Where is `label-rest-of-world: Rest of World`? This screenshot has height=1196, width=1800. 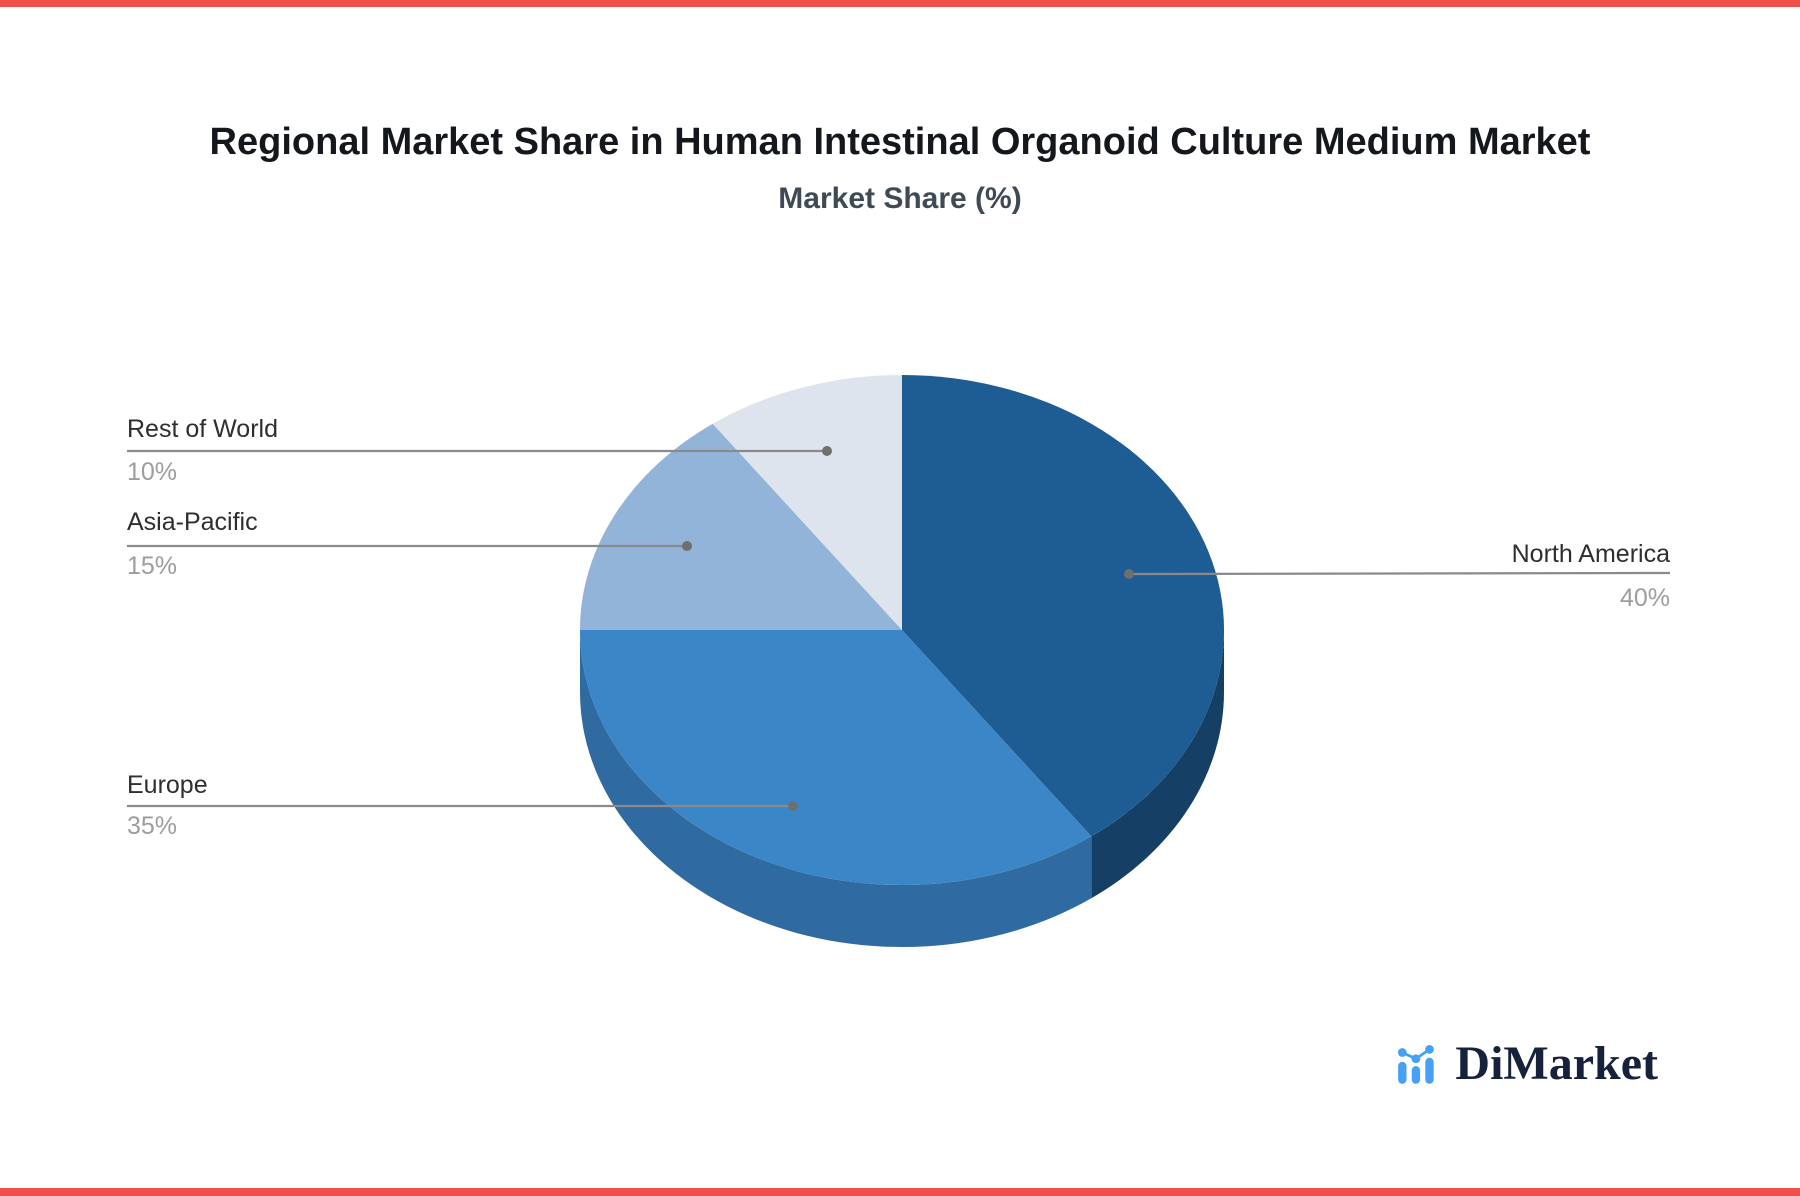
label-rest-of-world: Rest of World is located at coordinates (202, 429).